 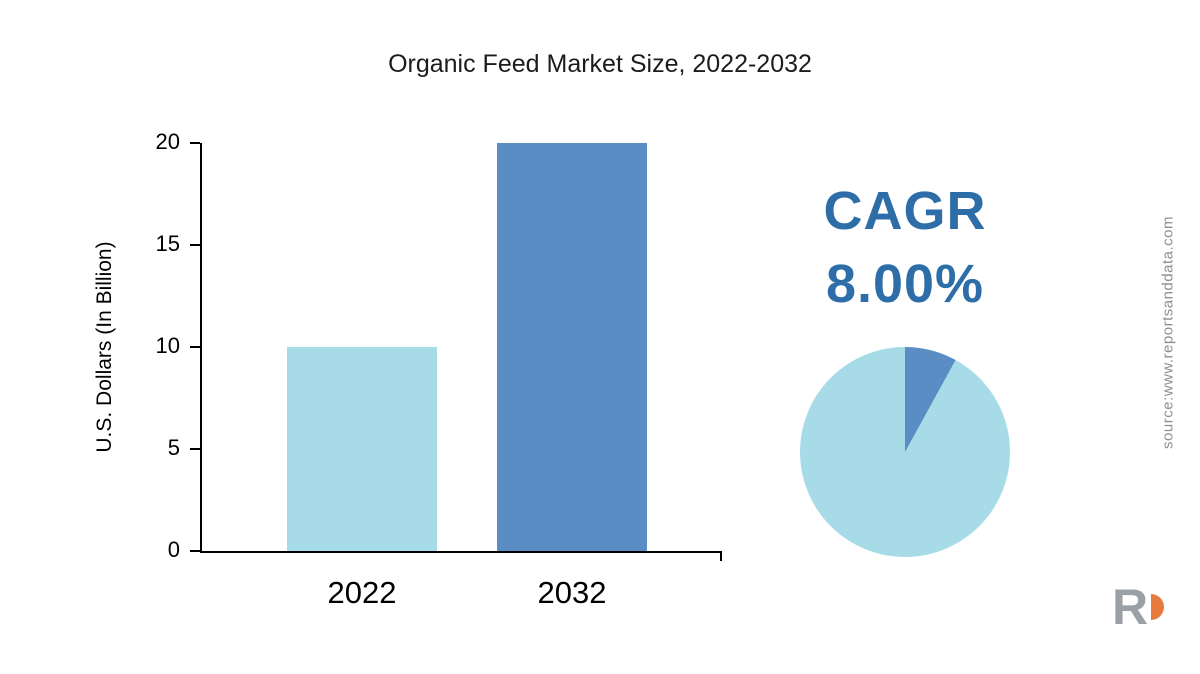 What do you see at coordinates (1130, 607) in the screenshot?
I see `brand-logo-letter: R` at bounding box center [1130, 607].